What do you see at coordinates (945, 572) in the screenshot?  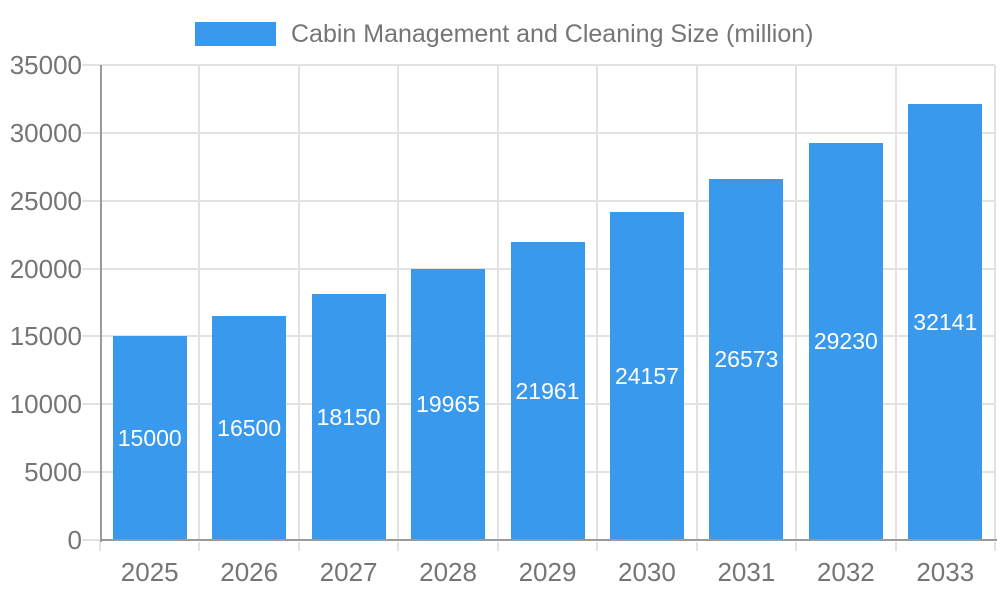 I see `x-tick-label: 2033` at bounding box center [945, 572].